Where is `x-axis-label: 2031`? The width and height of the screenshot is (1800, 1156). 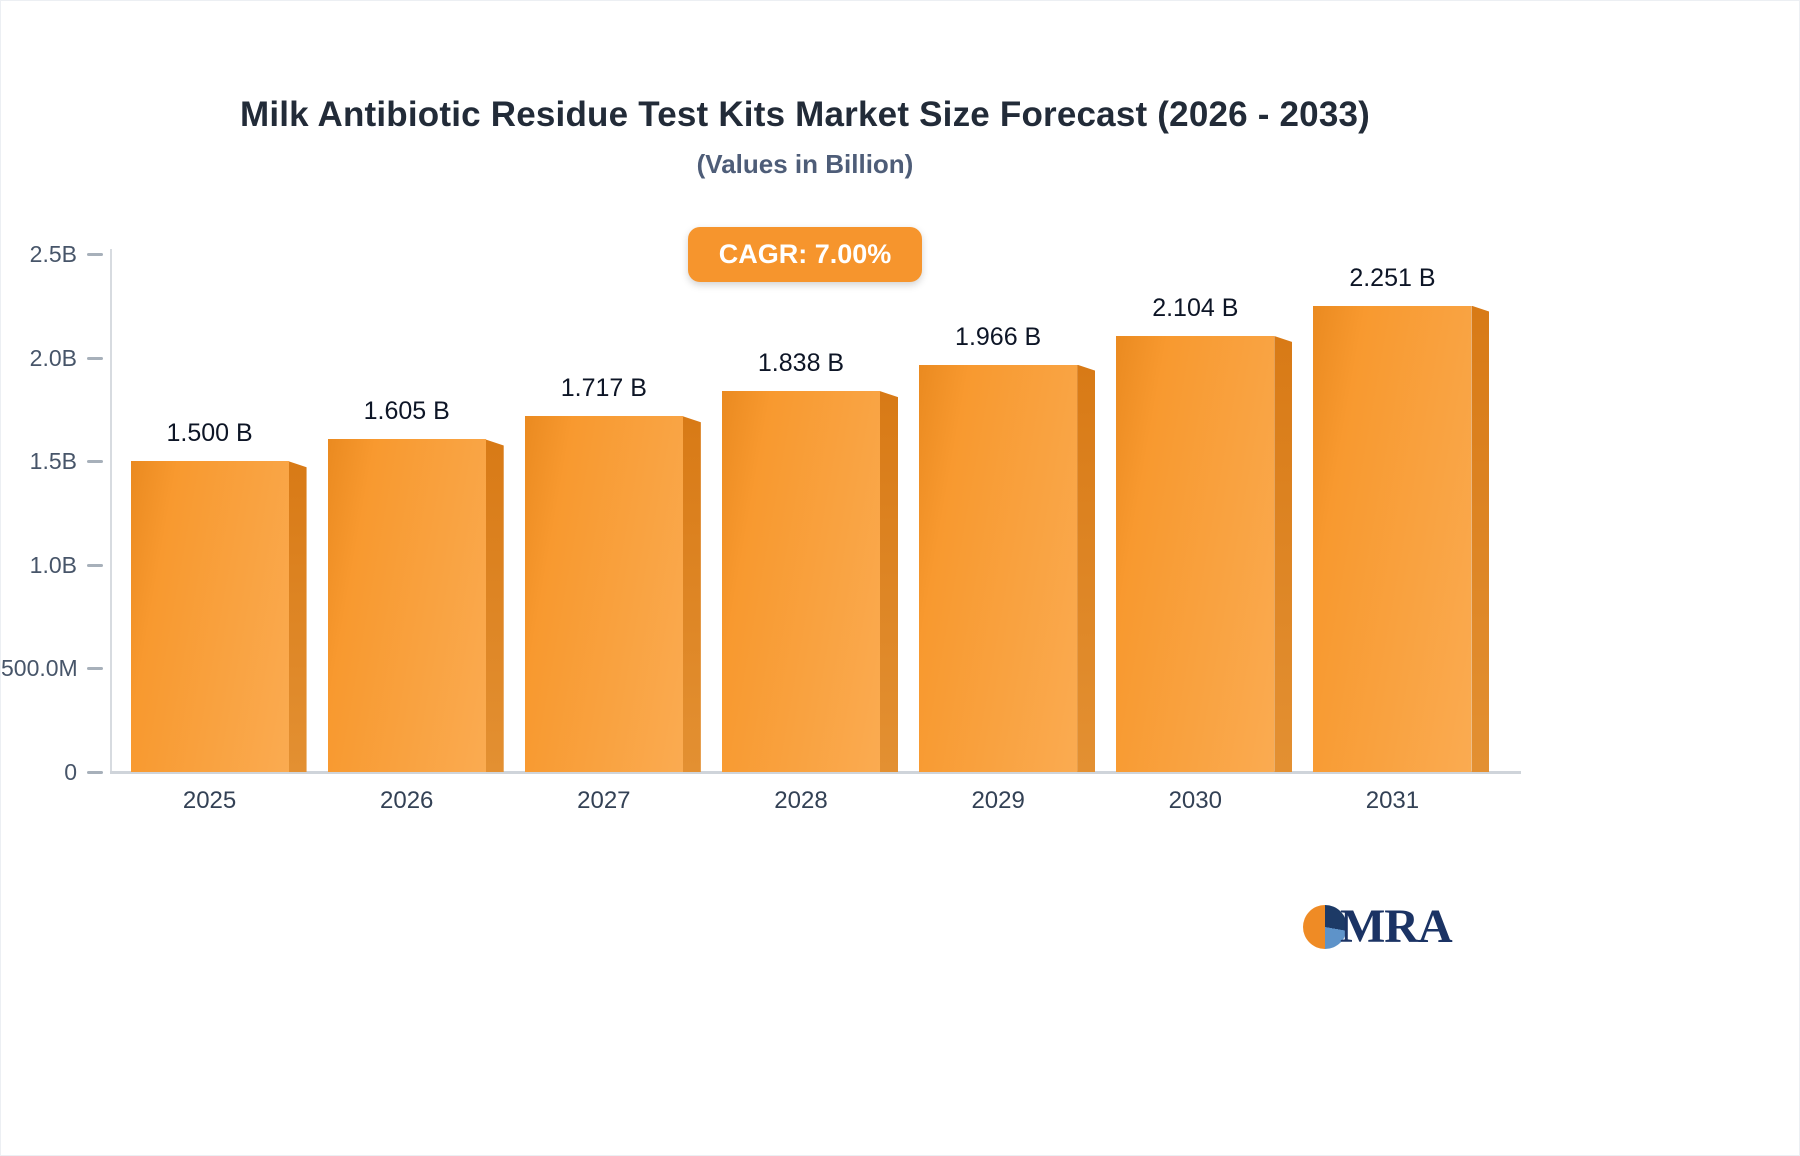 x-axis-label: 2031 is located at coordinates (1392, 800).